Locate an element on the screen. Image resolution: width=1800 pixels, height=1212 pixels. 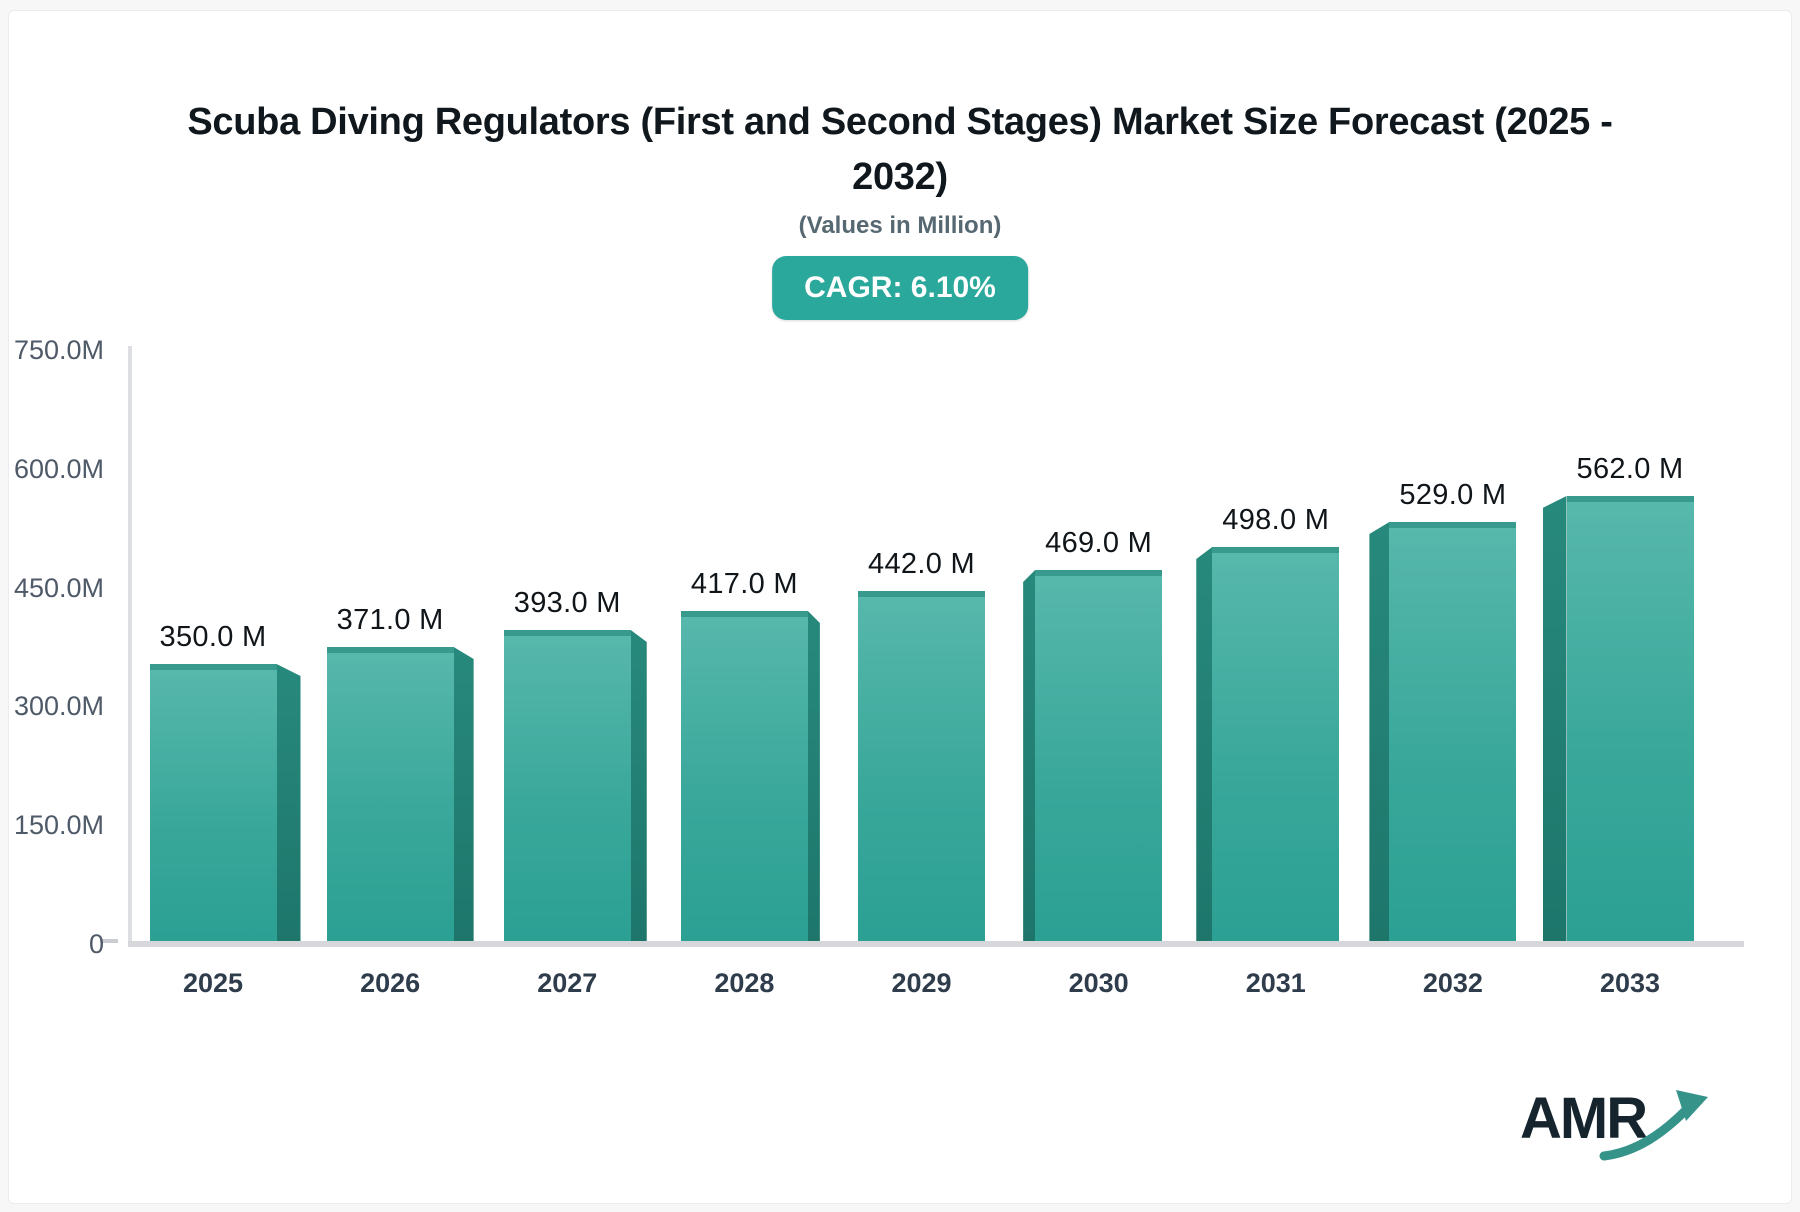
bar-value-label: 442.0 M is located at coordinates (921, 564).